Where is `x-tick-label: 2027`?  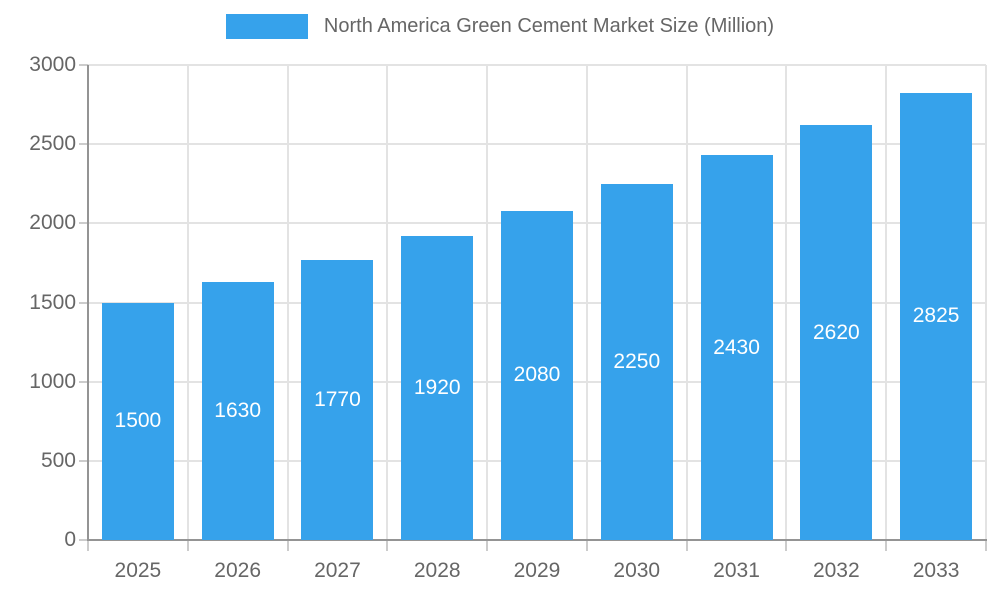 x-tick-label: 2027 is located at coordinates (337, 570).